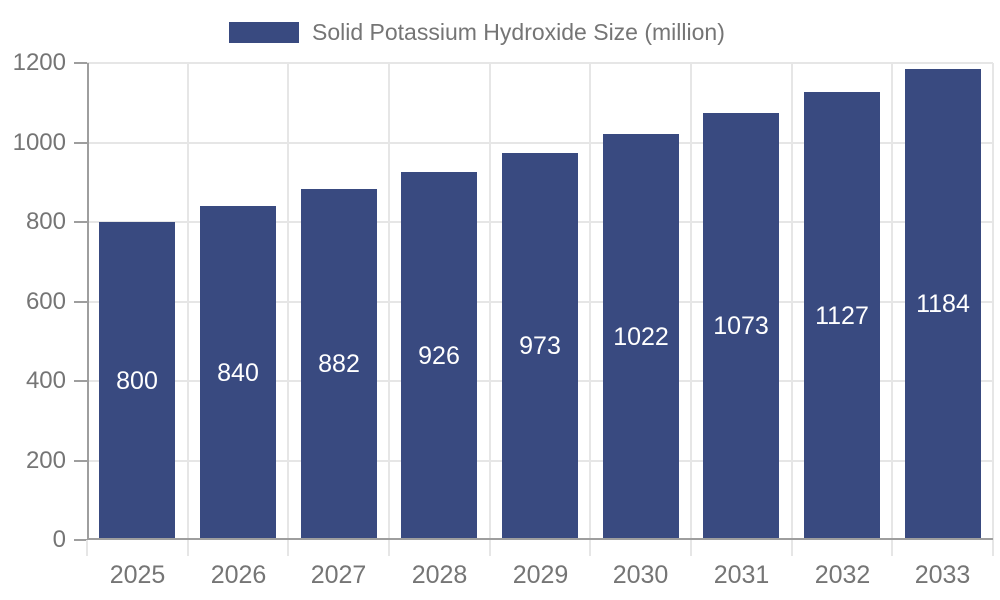 This screenshot has width=1000, height=600. I want to click on bar-2032: 1127, so click(842, 316).